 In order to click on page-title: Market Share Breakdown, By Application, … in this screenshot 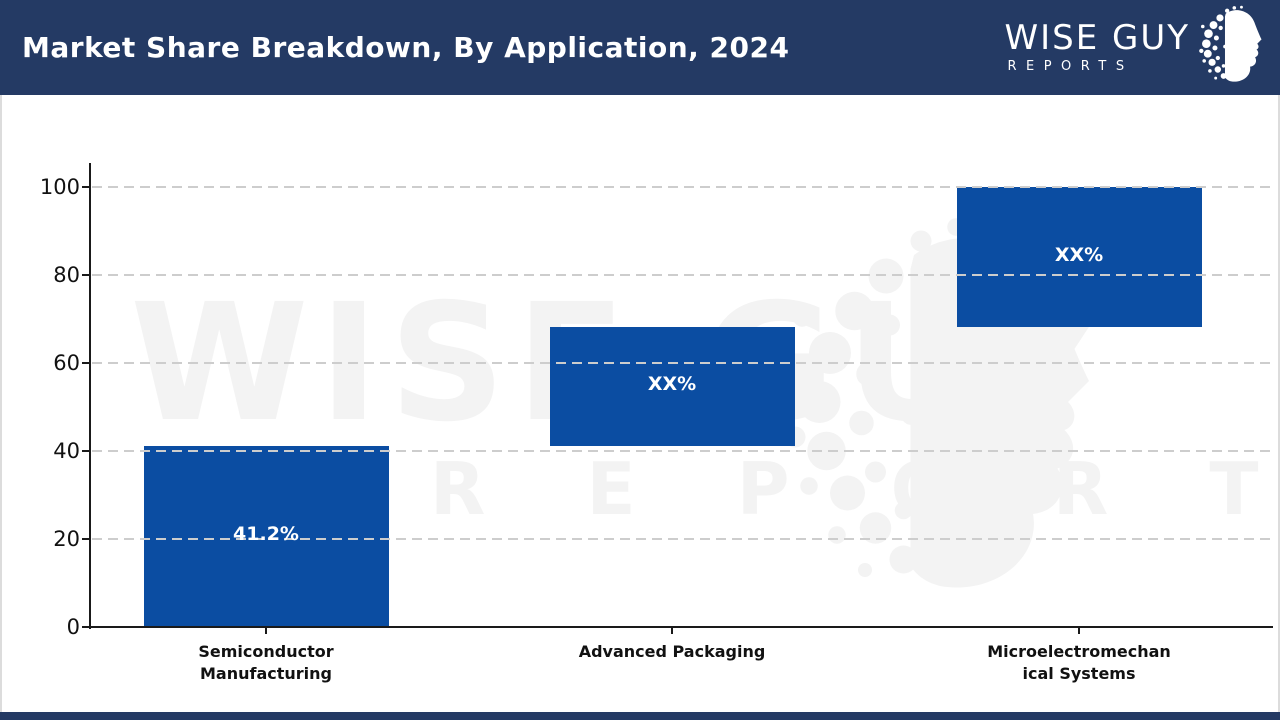, I will do `click(406, 47)`.